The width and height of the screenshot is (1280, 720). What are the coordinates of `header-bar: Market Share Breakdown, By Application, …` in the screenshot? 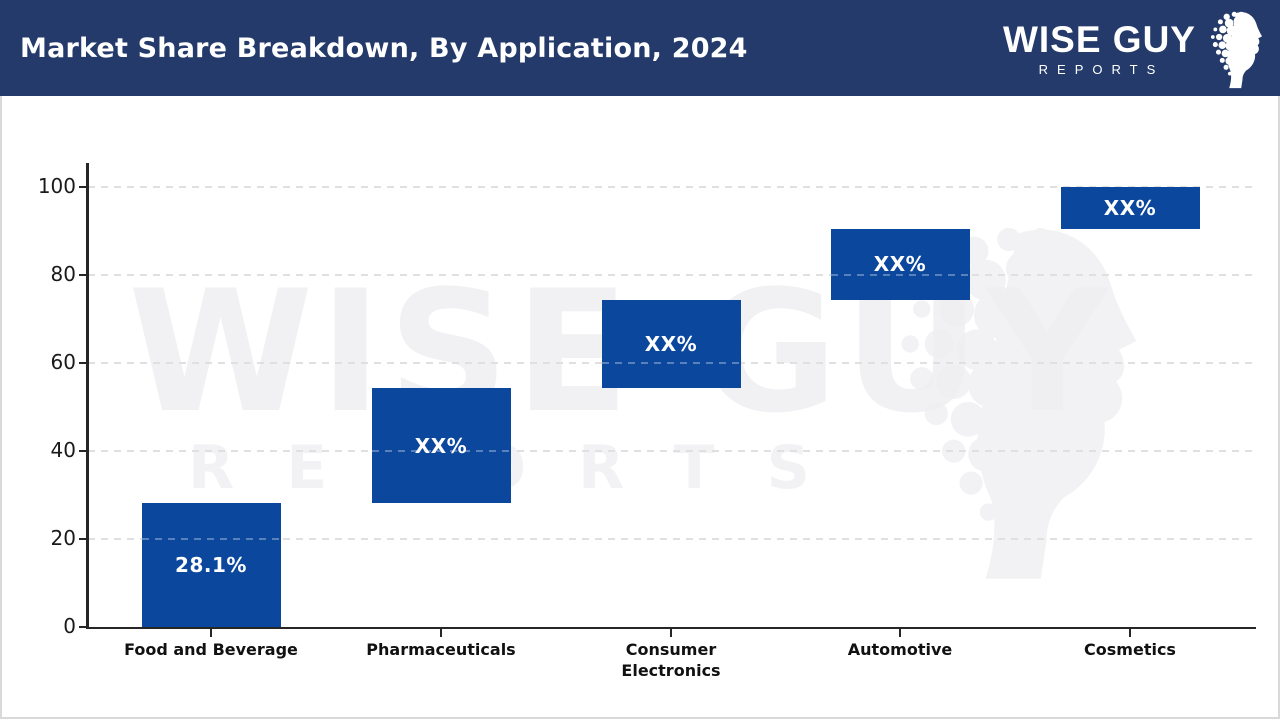 It's located at (640, 48).